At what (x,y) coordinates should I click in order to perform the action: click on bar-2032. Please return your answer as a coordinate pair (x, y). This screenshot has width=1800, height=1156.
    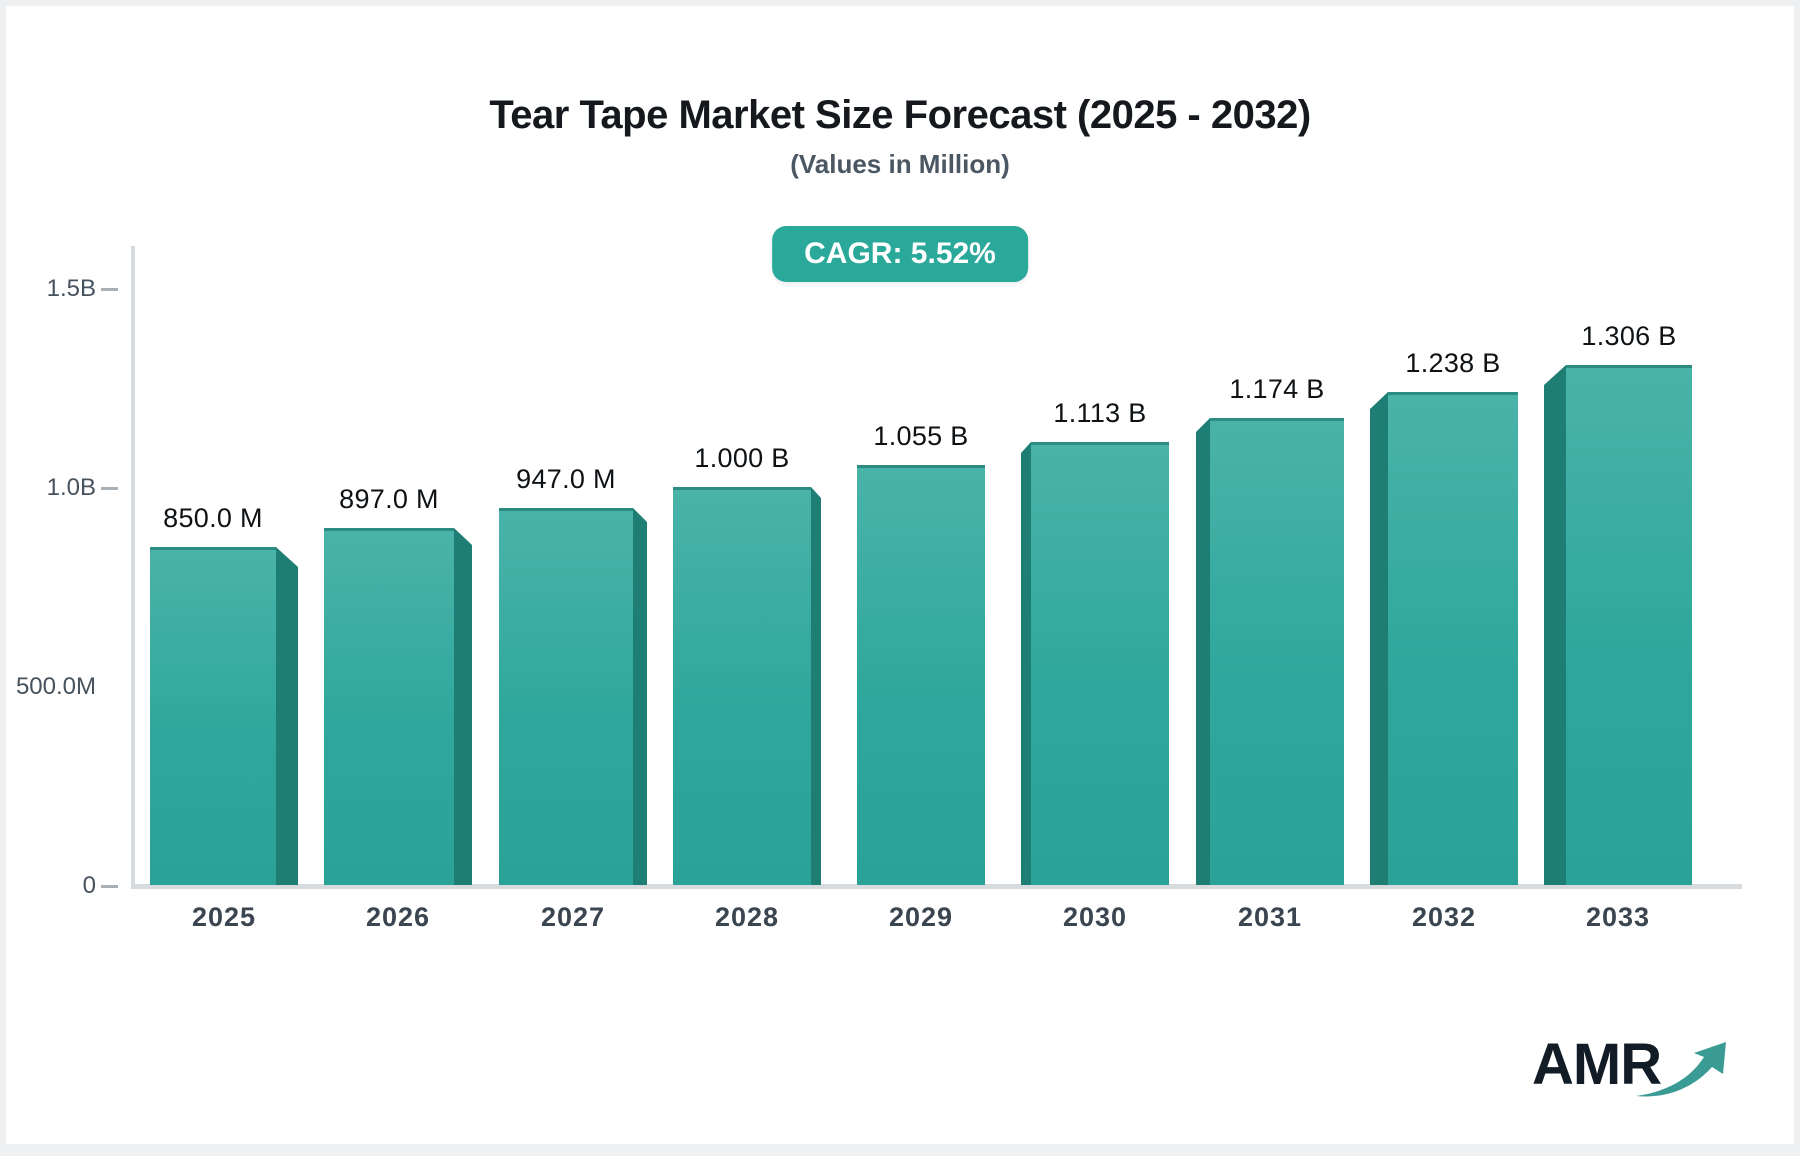
    Looking at the image, I should click on (1444, 638).